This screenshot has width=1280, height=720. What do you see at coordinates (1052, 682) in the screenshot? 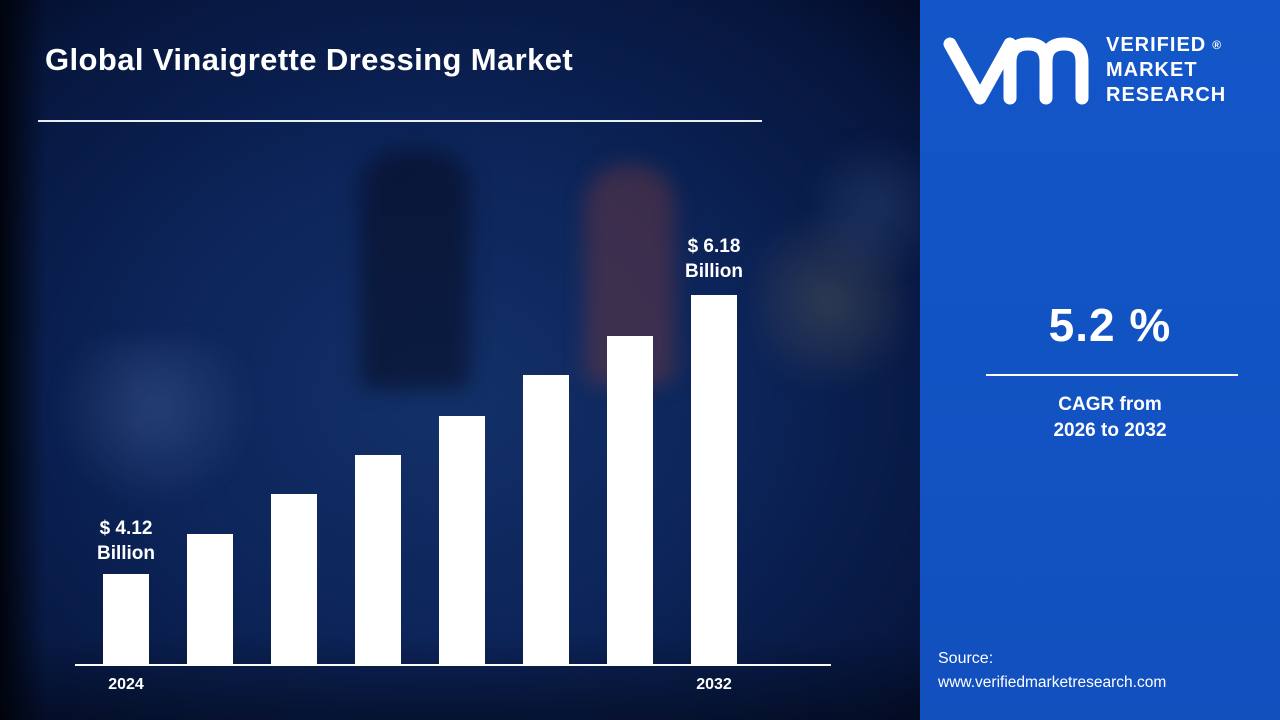
I see `source-url: www.verifiedmarketresearch.com` at bounding box center [1052, 682].